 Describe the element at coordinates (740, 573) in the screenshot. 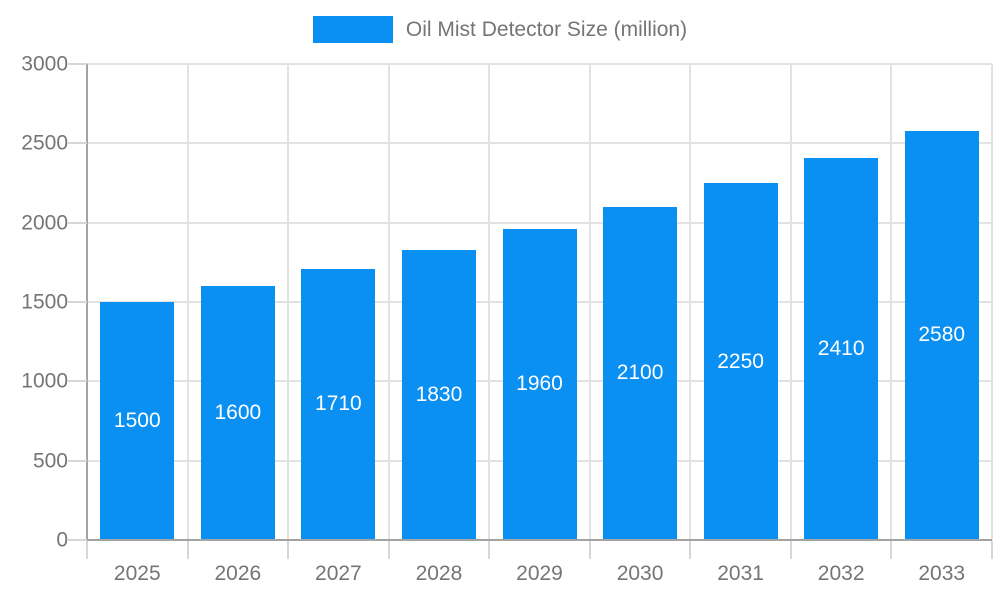

I see `x-tick-label: 2031` at that location.